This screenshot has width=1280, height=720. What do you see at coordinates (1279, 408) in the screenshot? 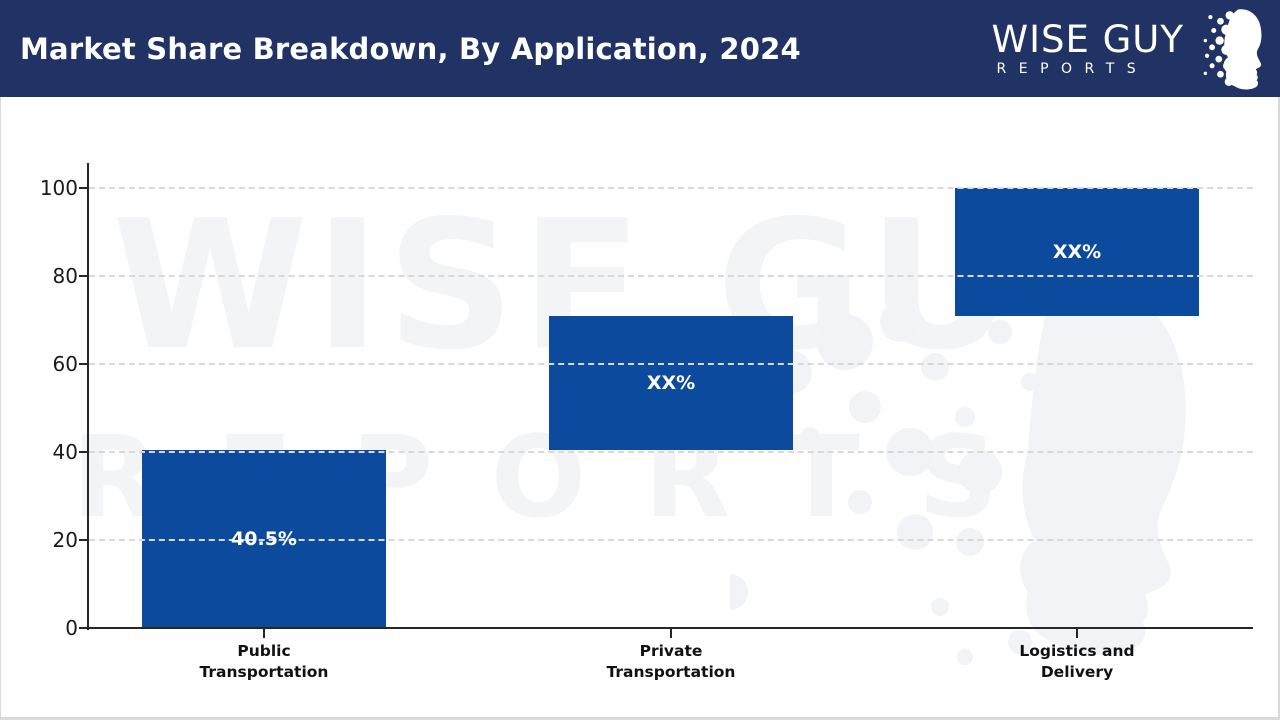
I see `frame-right` at bounding box center [1279, 408].